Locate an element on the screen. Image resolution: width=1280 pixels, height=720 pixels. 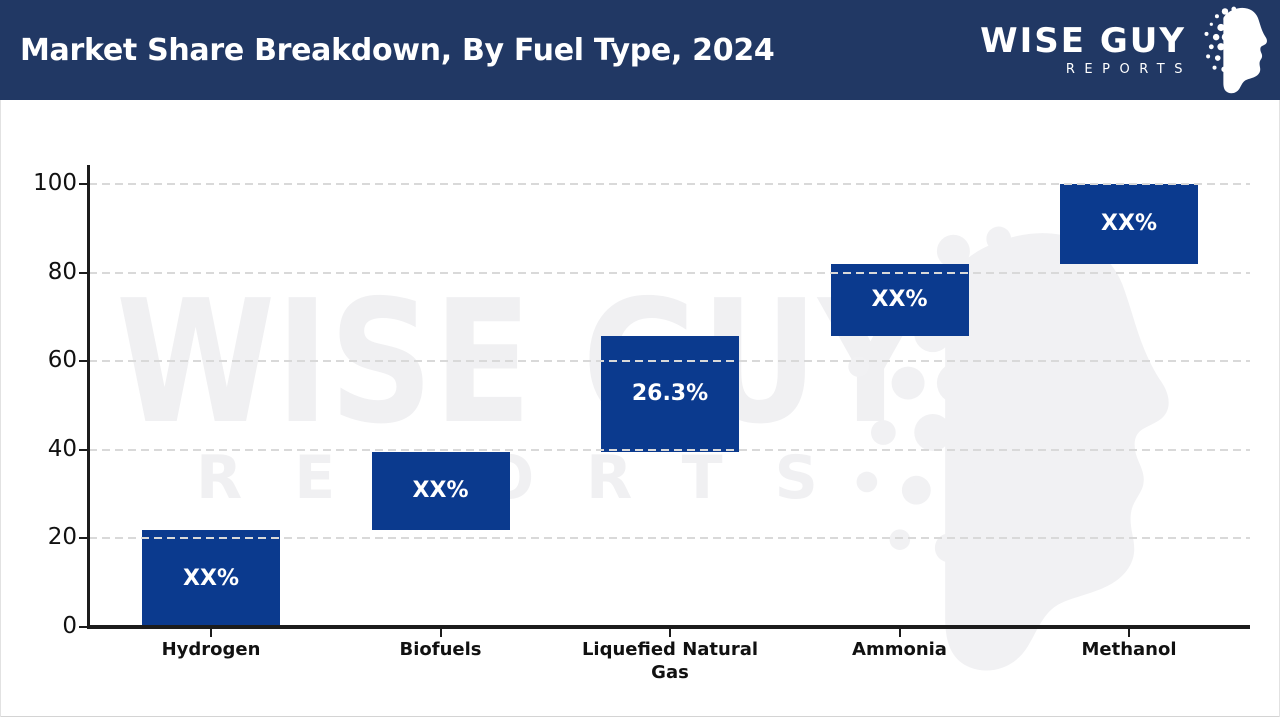
x-category-label-4: Methanol is located at coordinates (1129, 649).